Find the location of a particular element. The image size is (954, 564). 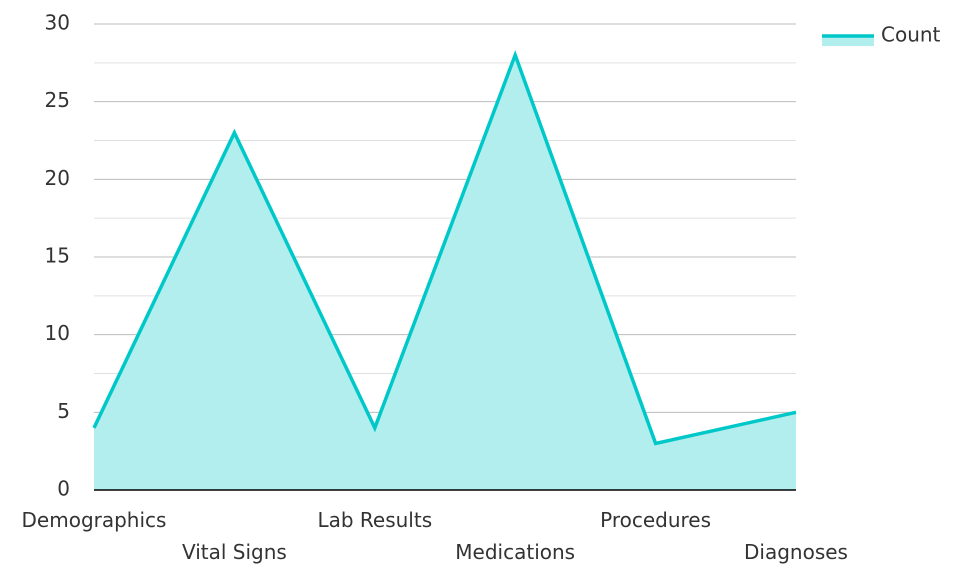

x-tick-label: Vital Signs is located at coordinates (234, 552).